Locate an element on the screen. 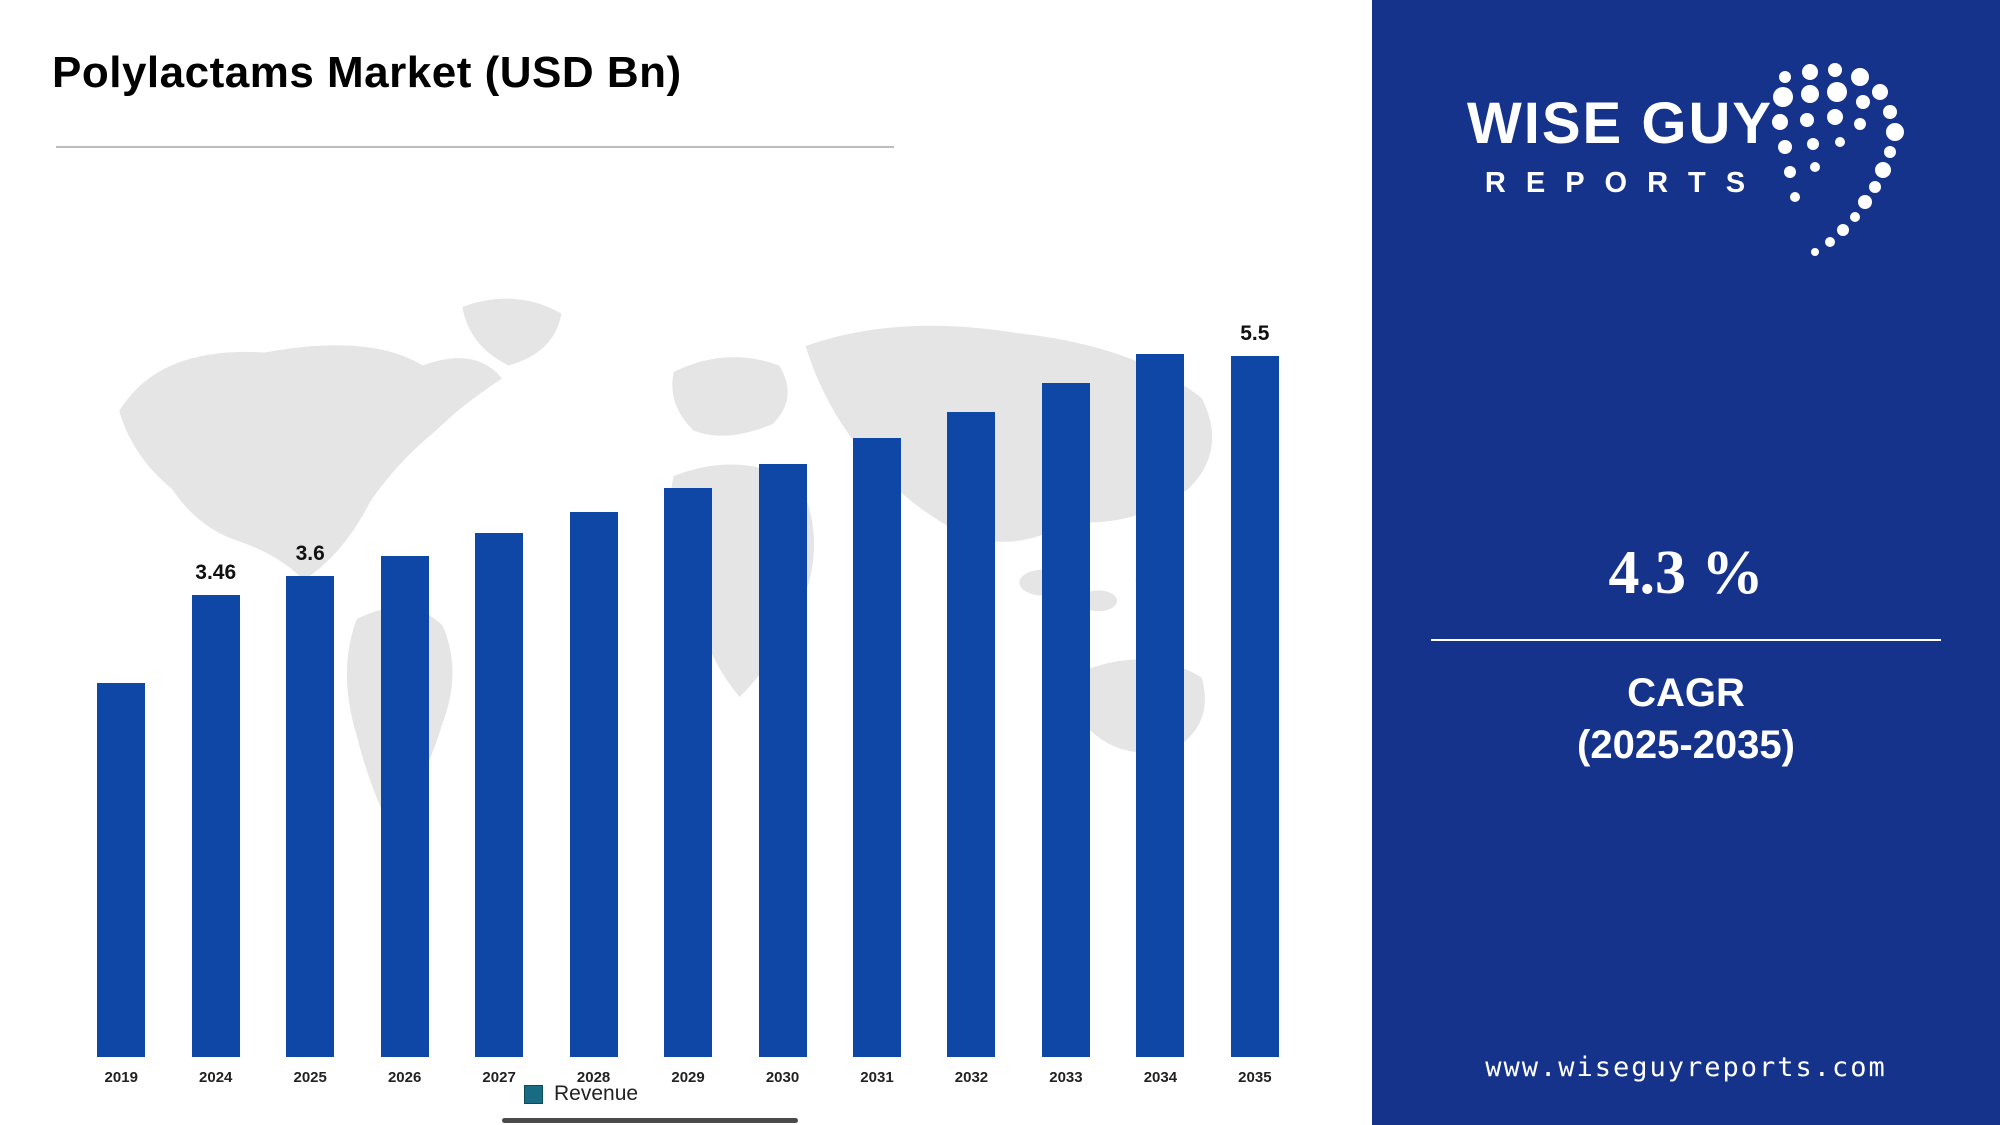  chart-legend: Revenue is located at coordinates (581, 1094).